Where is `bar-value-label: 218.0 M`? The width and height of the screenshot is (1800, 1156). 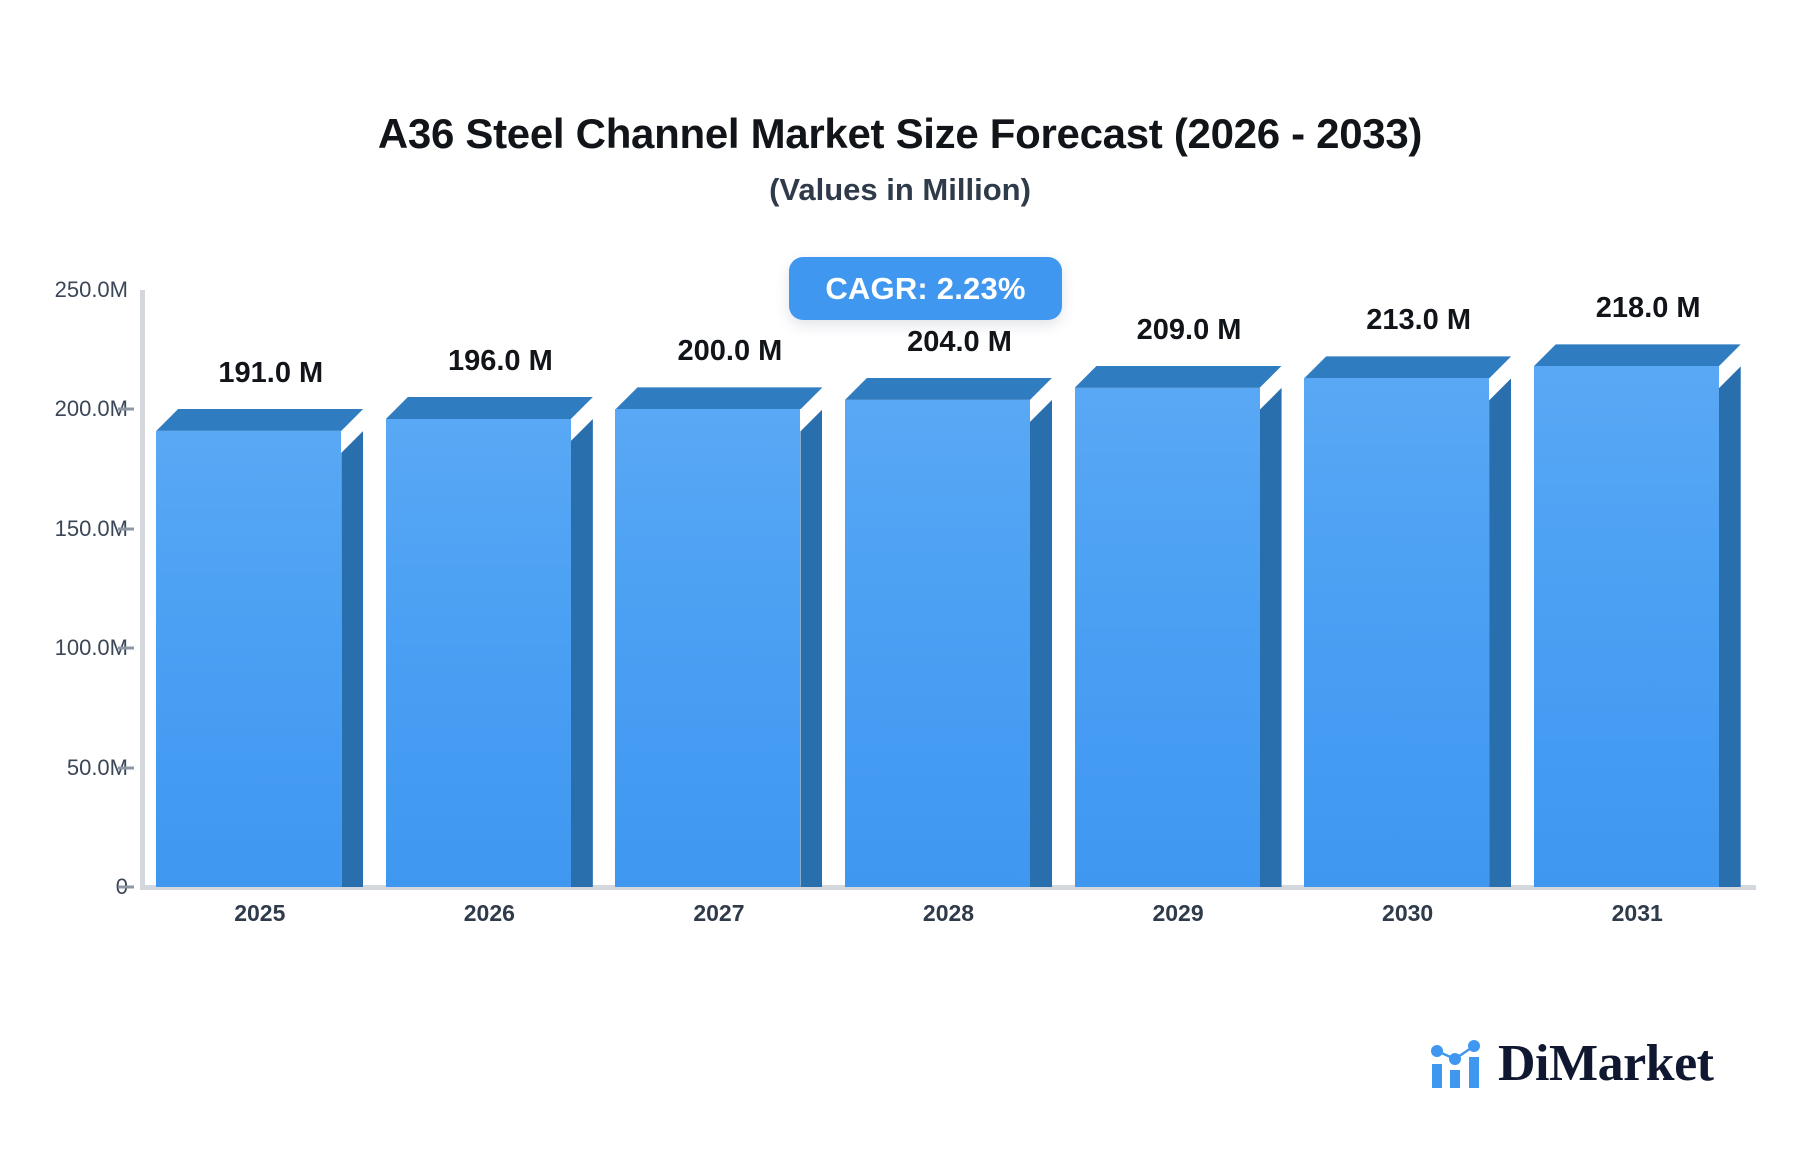 bar-value-label: 218.0 M is located at coordinates (1648, 308).